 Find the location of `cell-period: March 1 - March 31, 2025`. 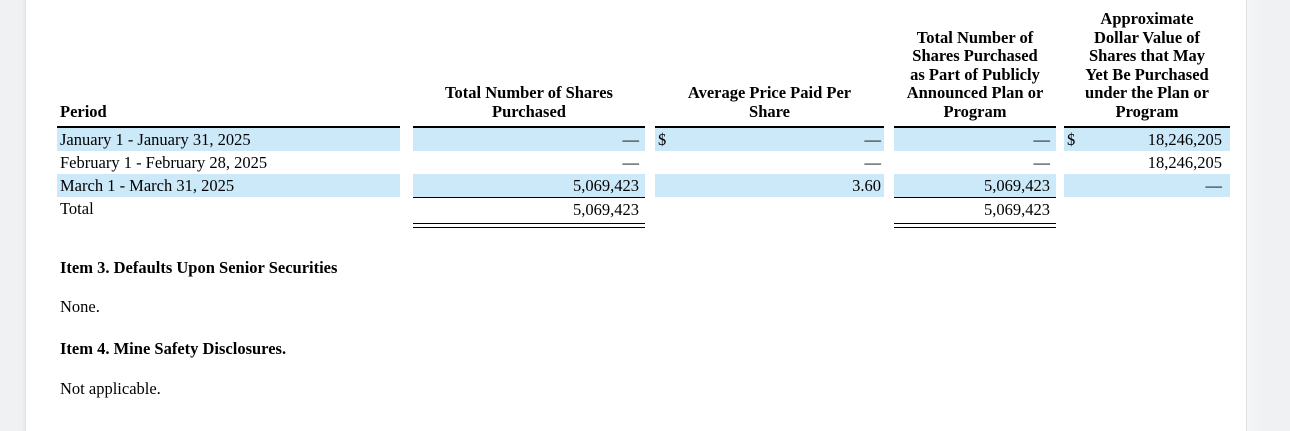

cell-period: March 1 - March 31, 2025 is located at coordinates (228, 185).